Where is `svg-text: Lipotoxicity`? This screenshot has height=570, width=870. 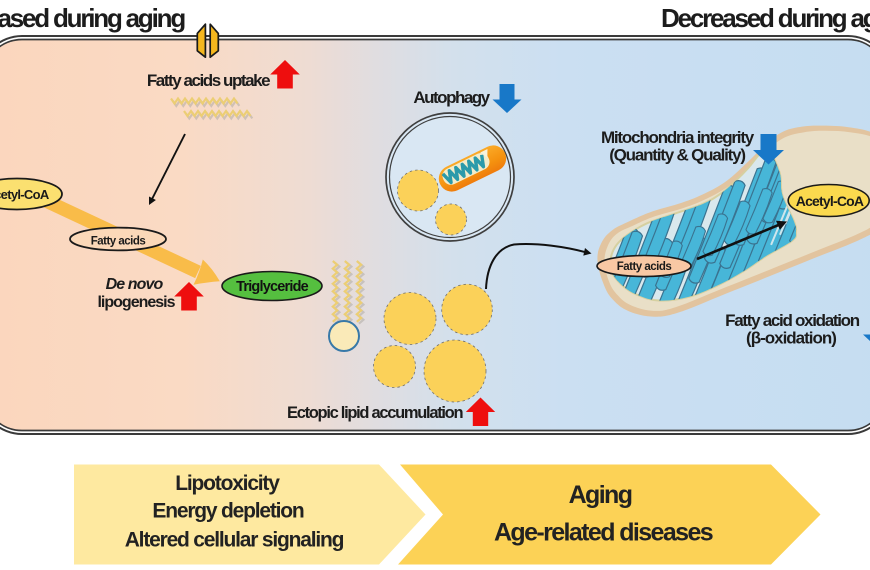 svg-text: Lipotoxicity is located at coordinates (227, 483).